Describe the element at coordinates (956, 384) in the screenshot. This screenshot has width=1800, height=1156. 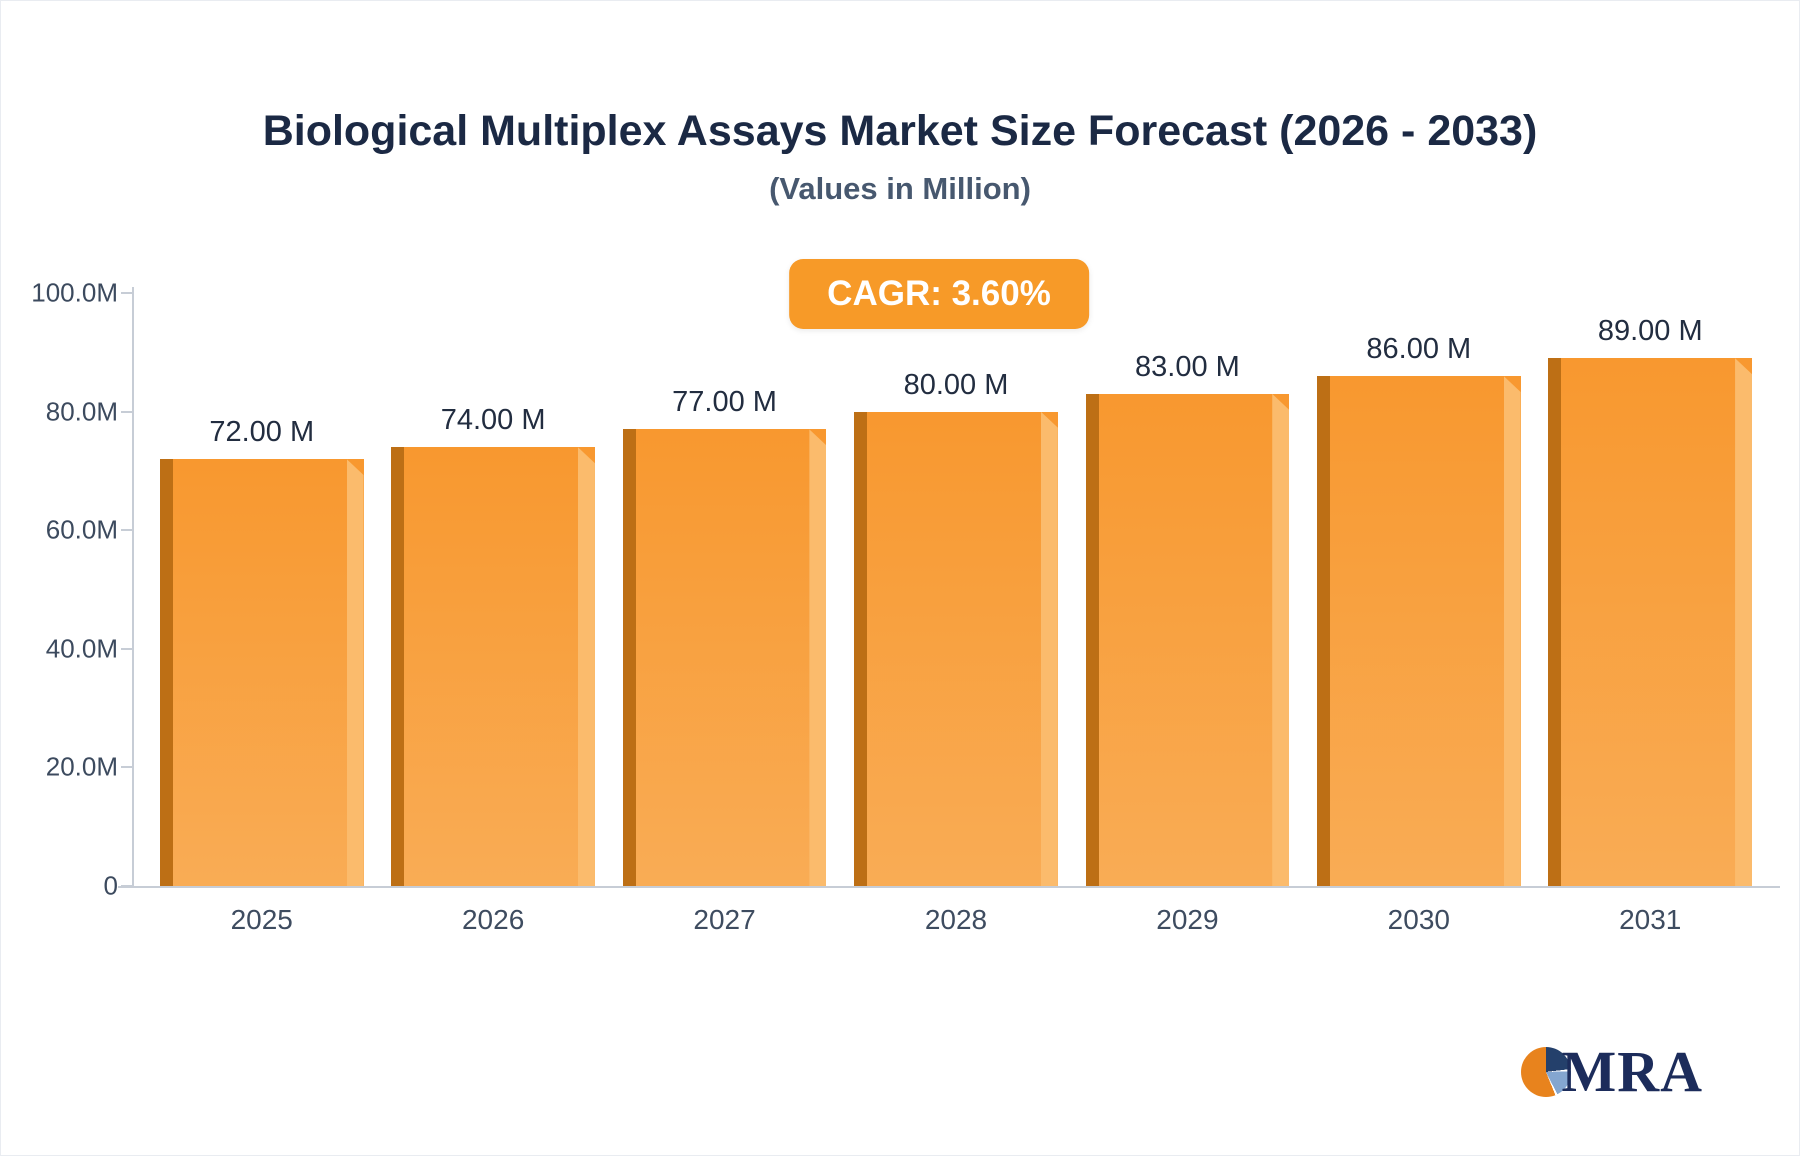
I see `bar-value-label: 80.00 M` at that location.